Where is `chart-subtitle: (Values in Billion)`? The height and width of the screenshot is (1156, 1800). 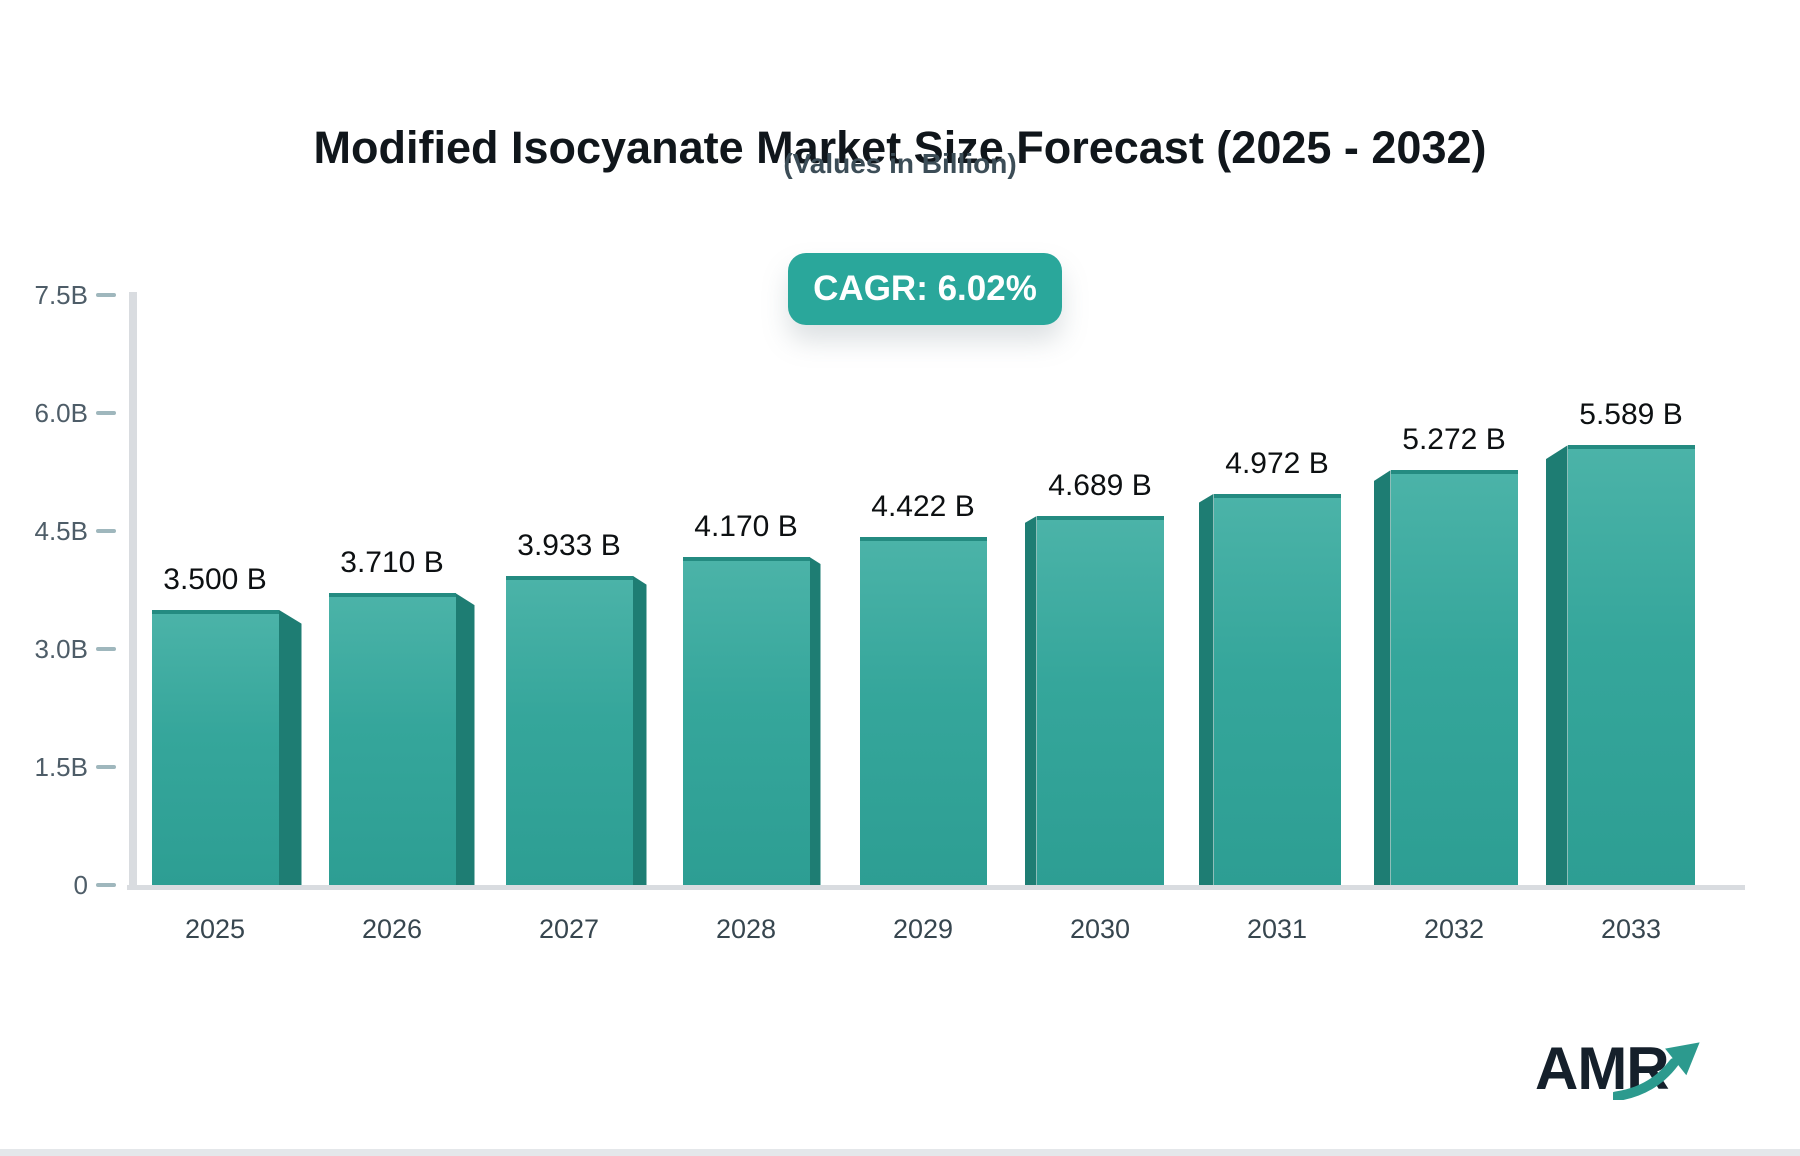
chart-subtitle: (Values in Billion) is located at coordinates (900, 163).